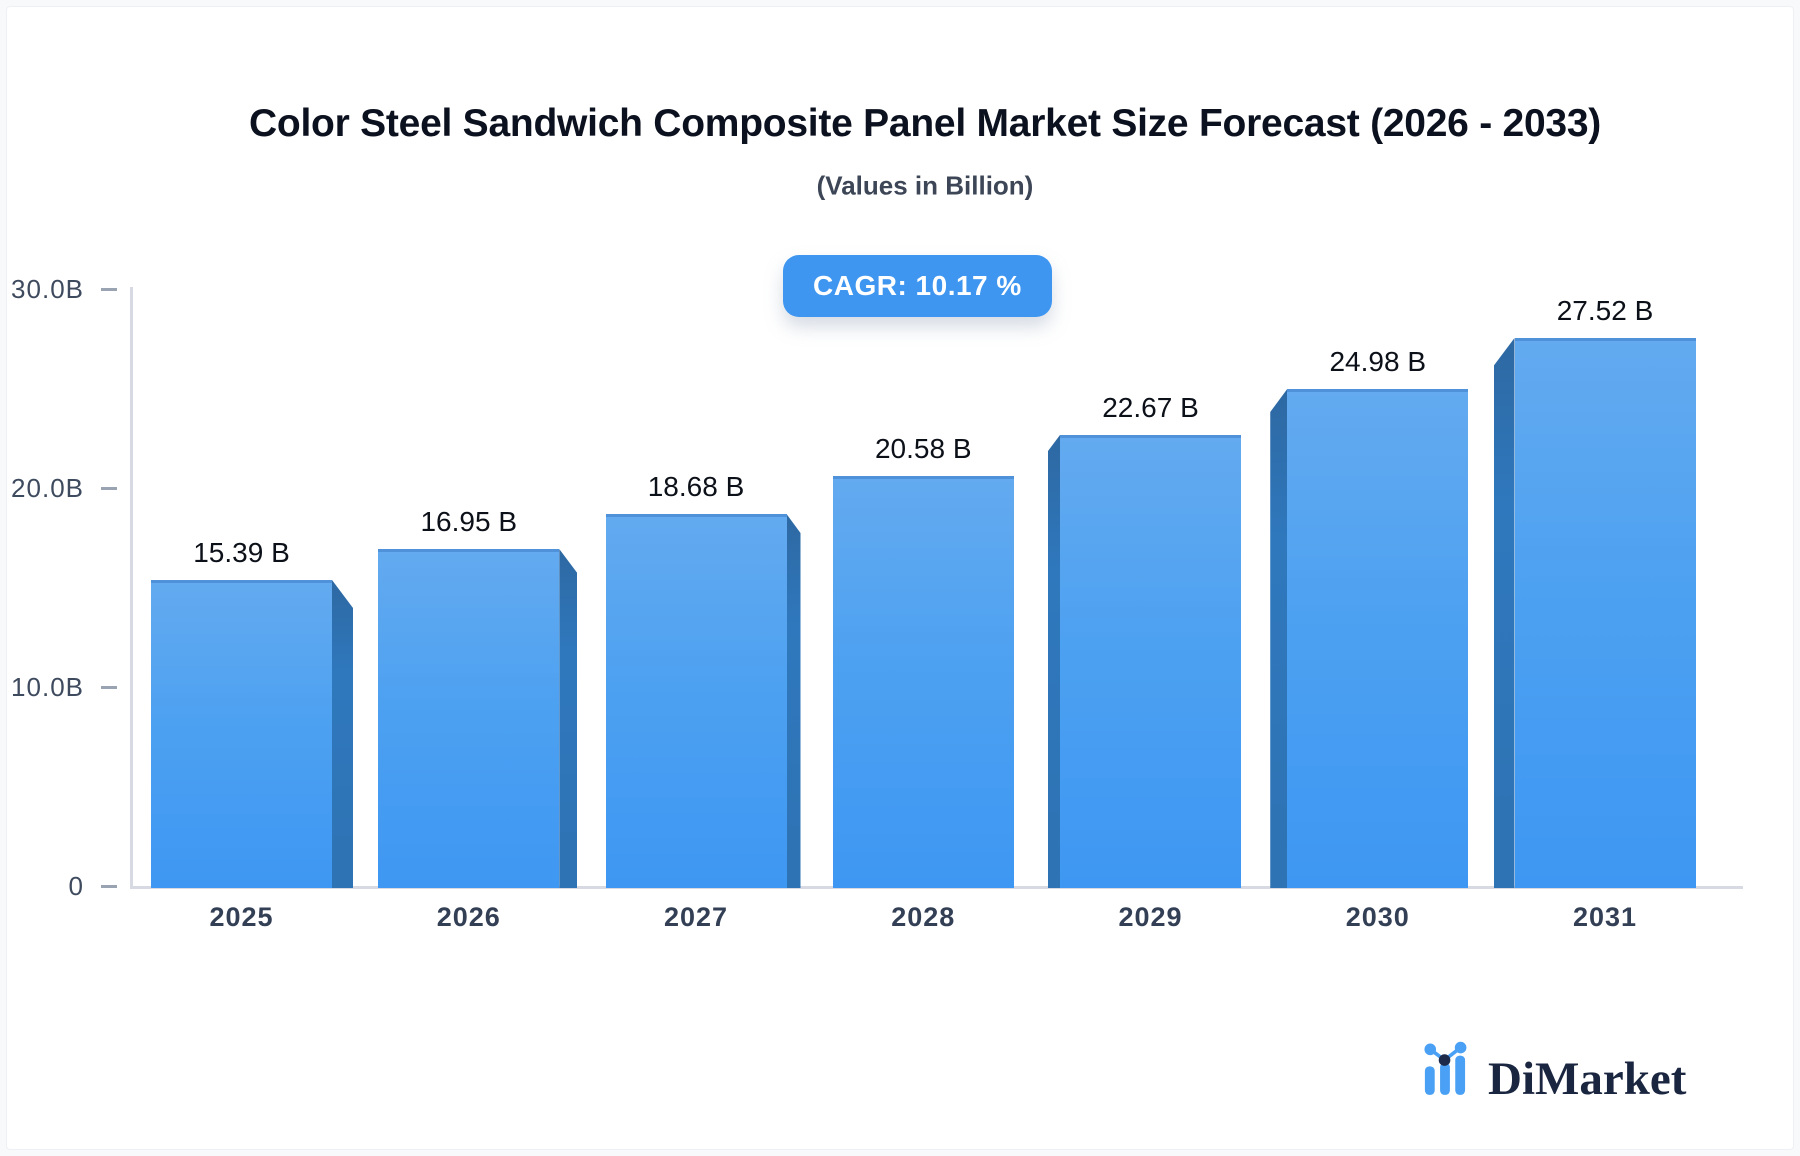 This screenshot has width=1800, height=1156. Describe the element at coordinates (47, 687) in the screenshot. I see `y-tick-label: 10.0B` at that location.